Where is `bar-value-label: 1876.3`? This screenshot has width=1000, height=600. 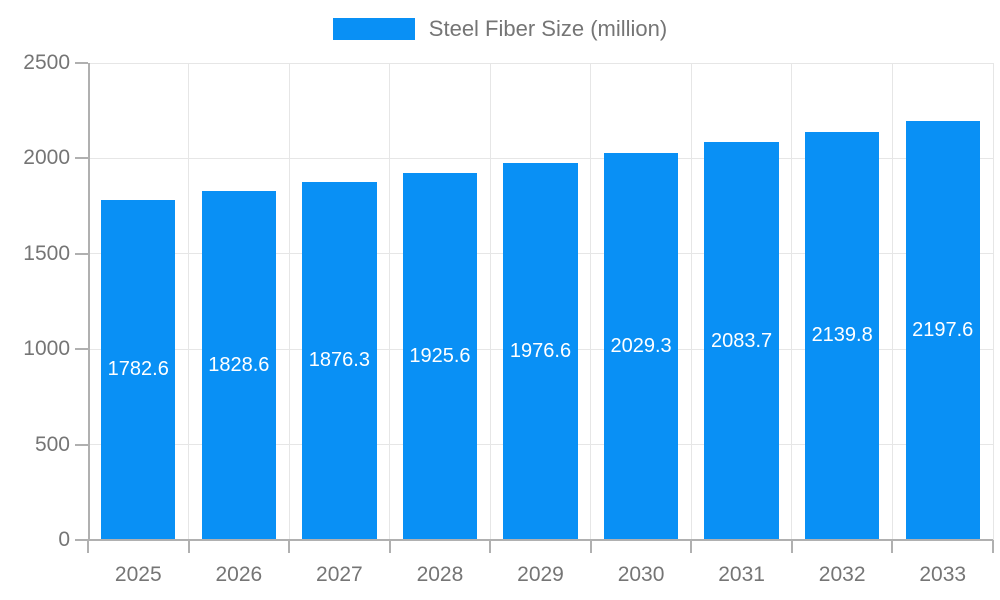 bar-value-label: 1876.3 is located at coordinates (339, 360).